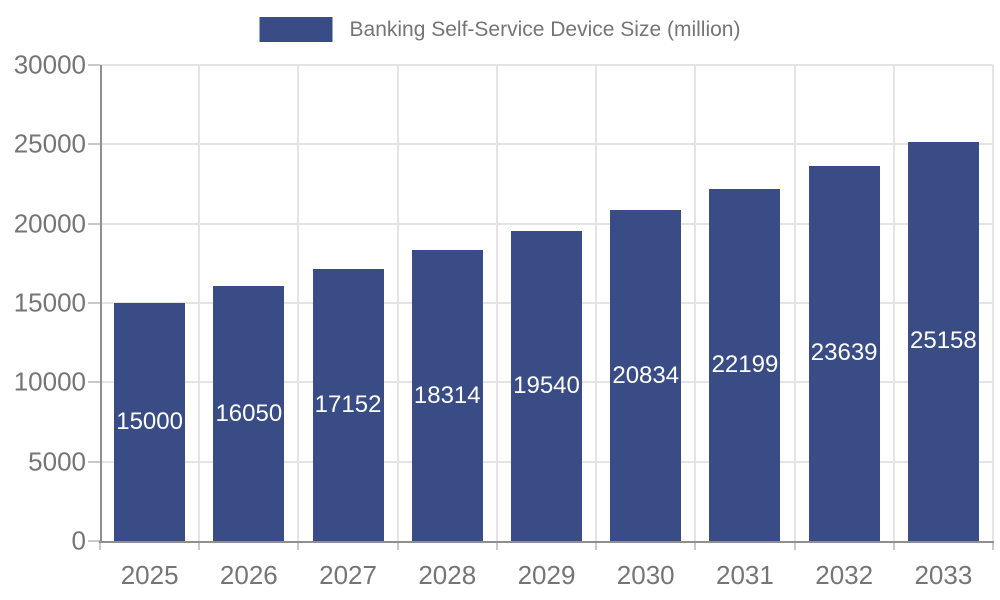  What do you see at coordinates (745, 575) in the screenshot?
I see `x-axis-label: 2031` at bounding box center [745, 575].